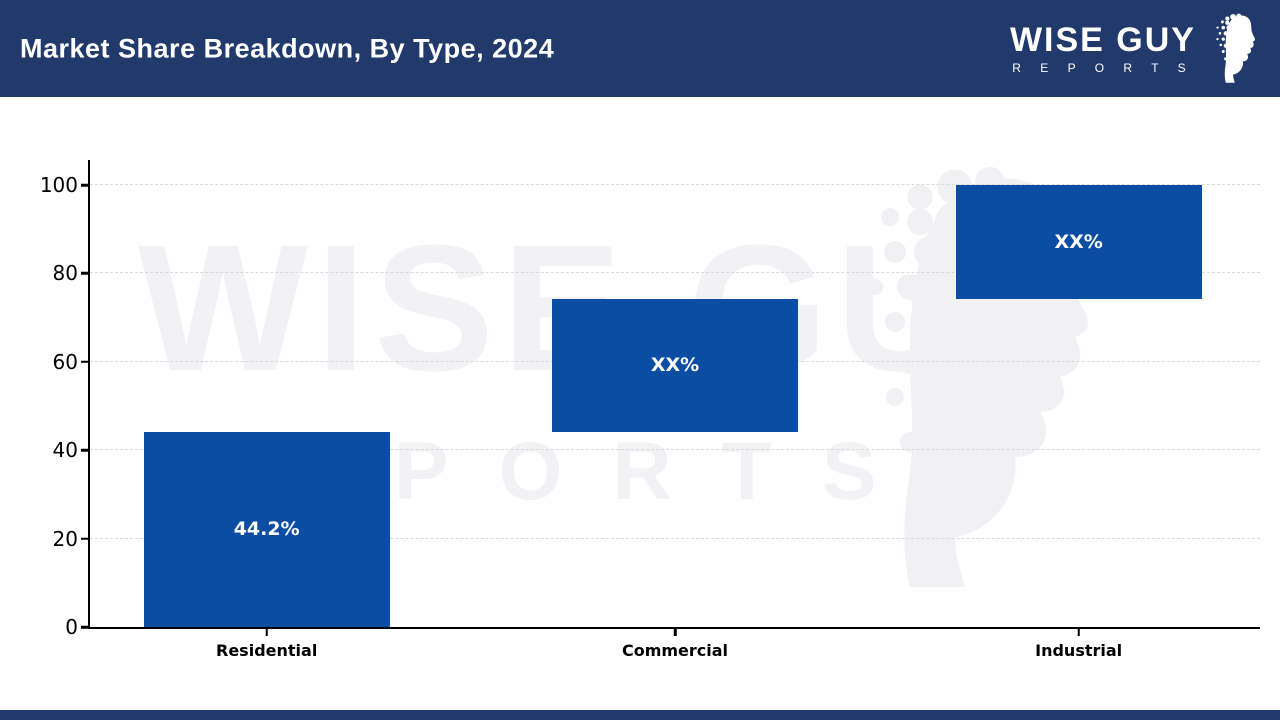 Image resolution: width=1280 pixels, height=720 pixels. What do you see at coordinates (675, 650) in the screenshot?
I see `x-axis-label-commercial: Commercial` at bounding box center [675, 650].